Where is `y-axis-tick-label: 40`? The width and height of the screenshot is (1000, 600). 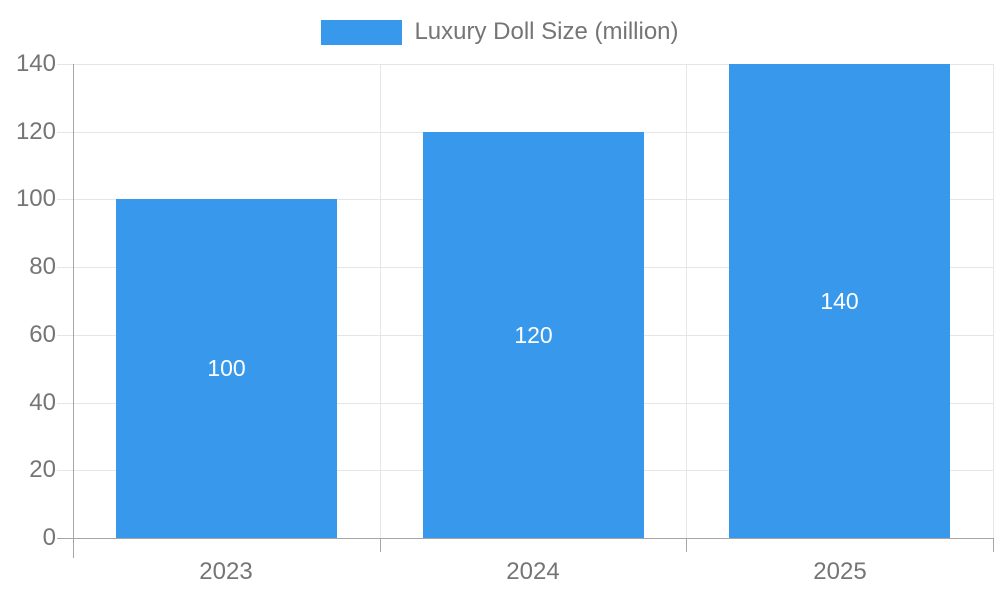 y-axis-tick-label: 40 is located at coordinates (42, 402).